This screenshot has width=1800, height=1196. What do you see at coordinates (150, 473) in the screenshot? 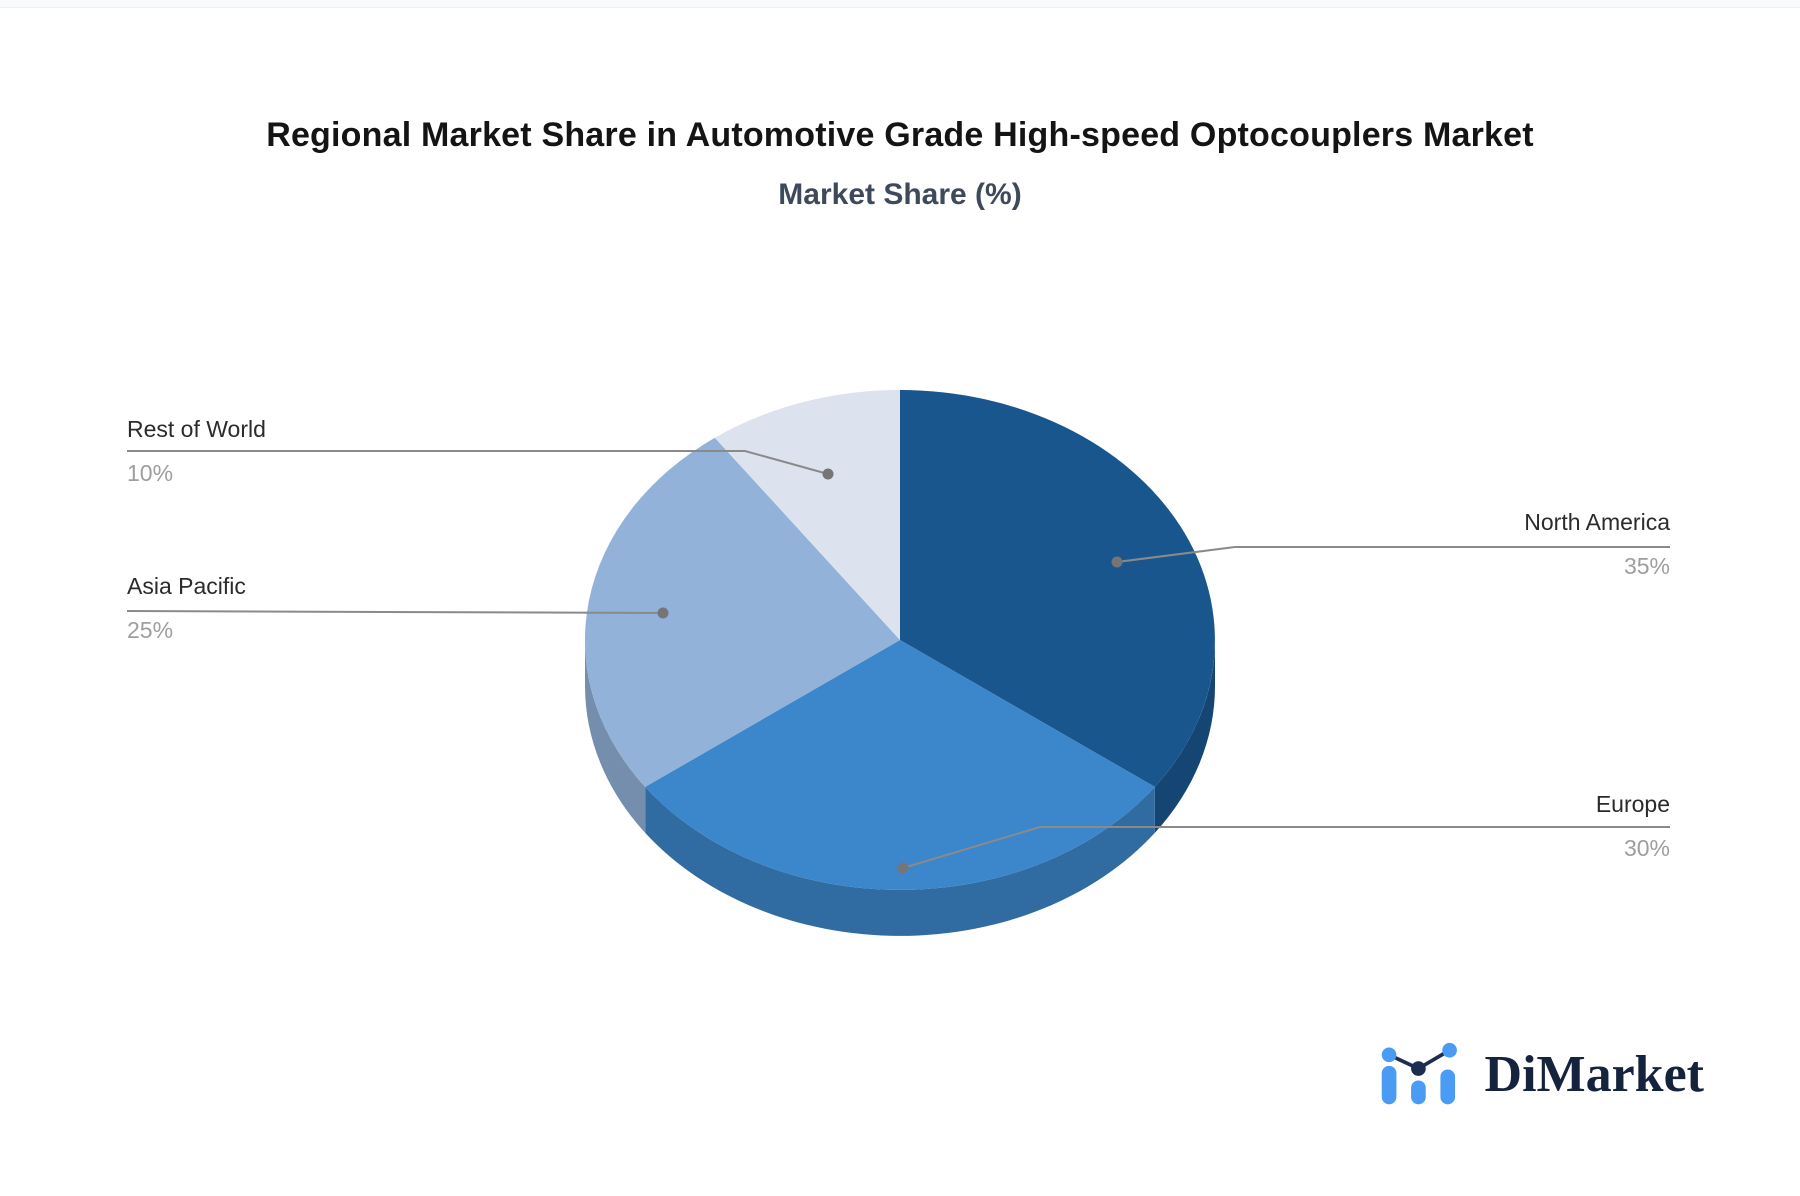
I see `slice-value-text: 10%` at bounding box center [150, 473].